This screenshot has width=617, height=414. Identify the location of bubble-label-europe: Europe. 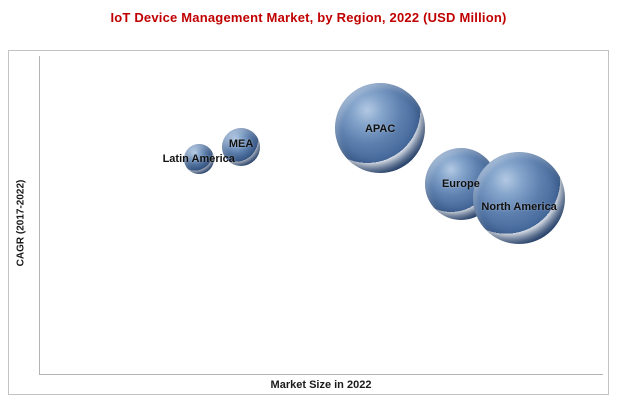
(460, 184).